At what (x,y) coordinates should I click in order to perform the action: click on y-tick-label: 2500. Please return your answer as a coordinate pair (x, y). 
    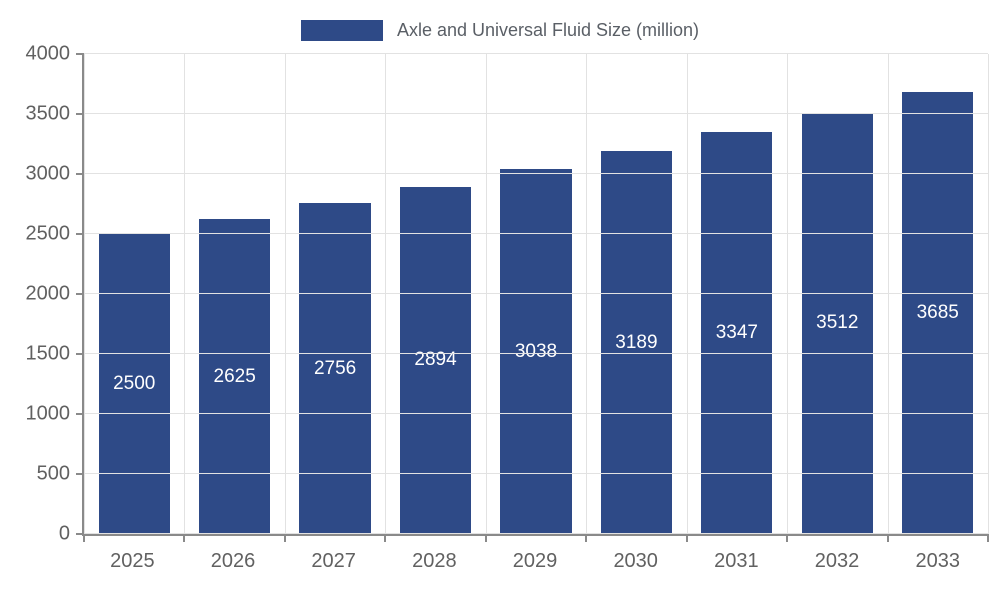
    Looking at the image, I should click on (48, 233).